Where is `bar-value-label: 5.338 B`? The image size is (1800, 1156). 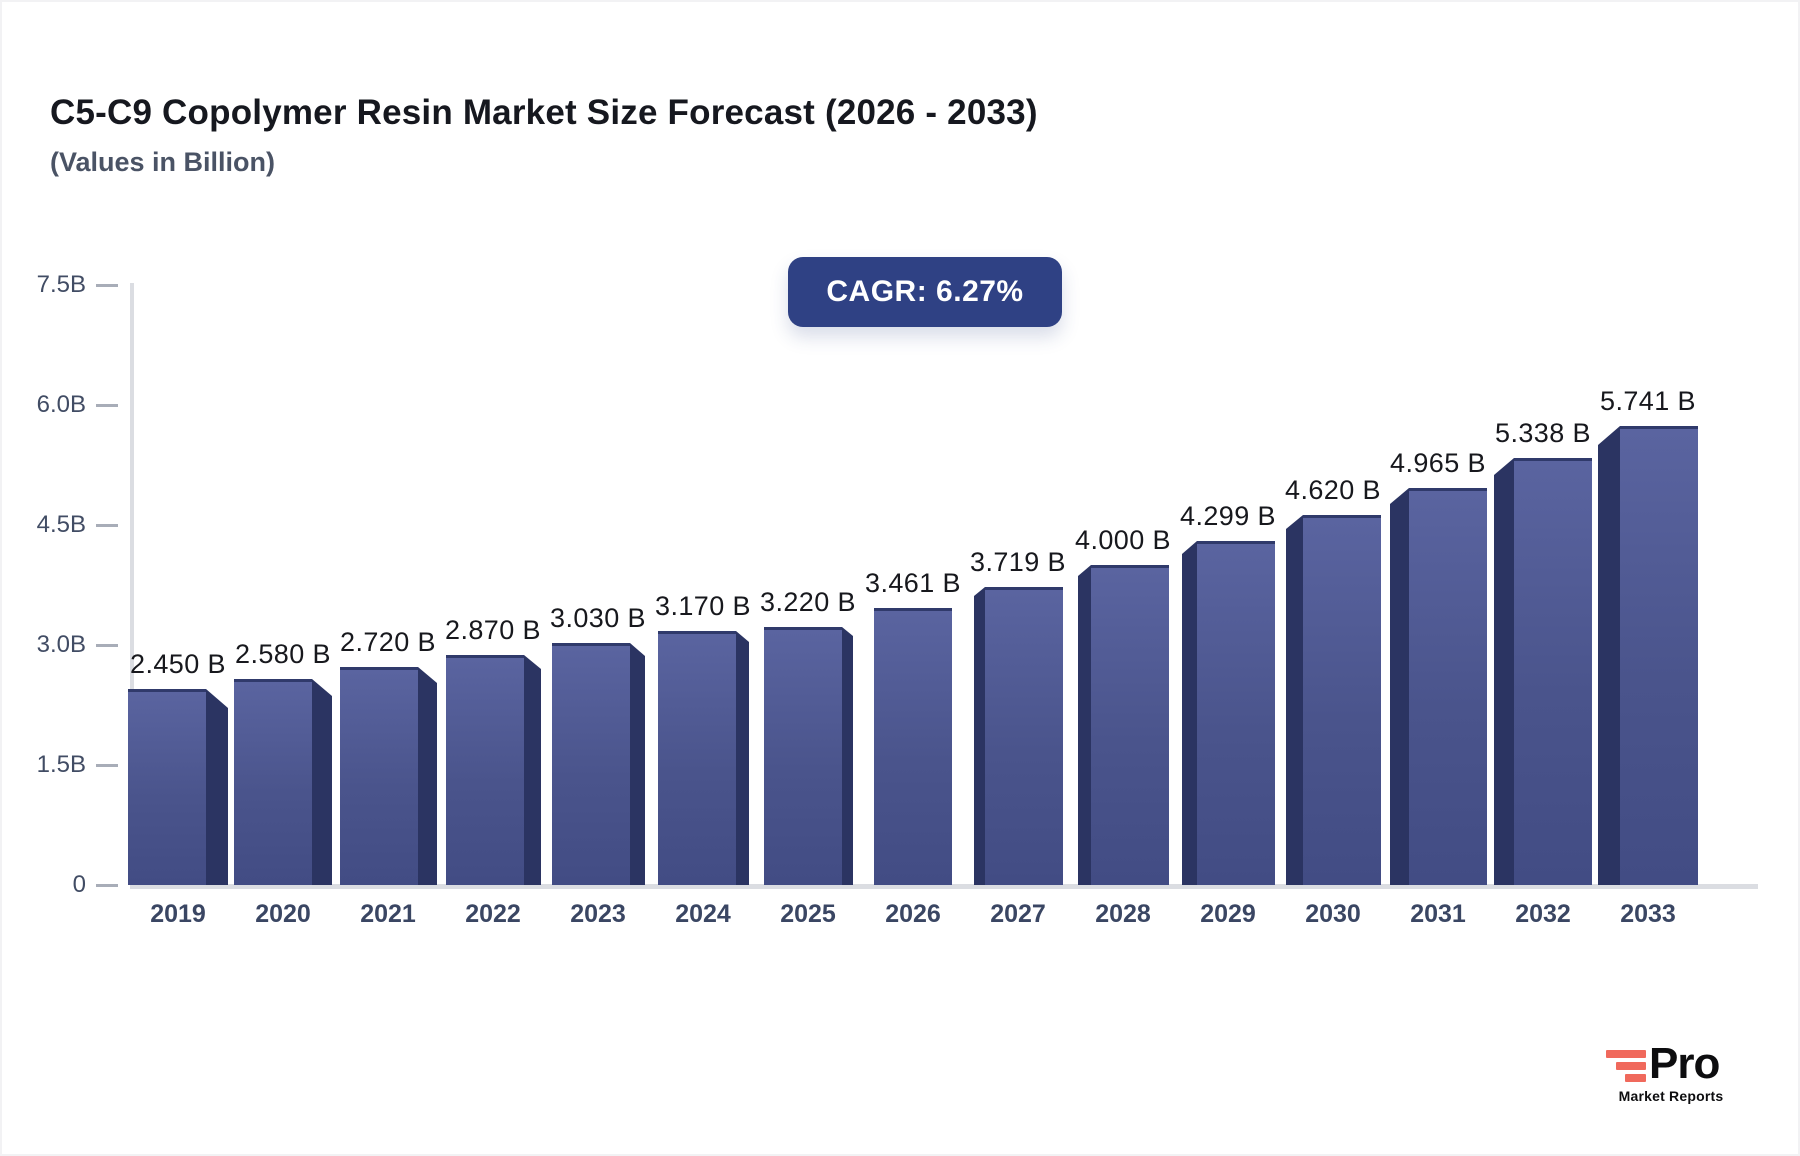
bar-value-label: 5.338 B is located at coordinates (1543, 433).